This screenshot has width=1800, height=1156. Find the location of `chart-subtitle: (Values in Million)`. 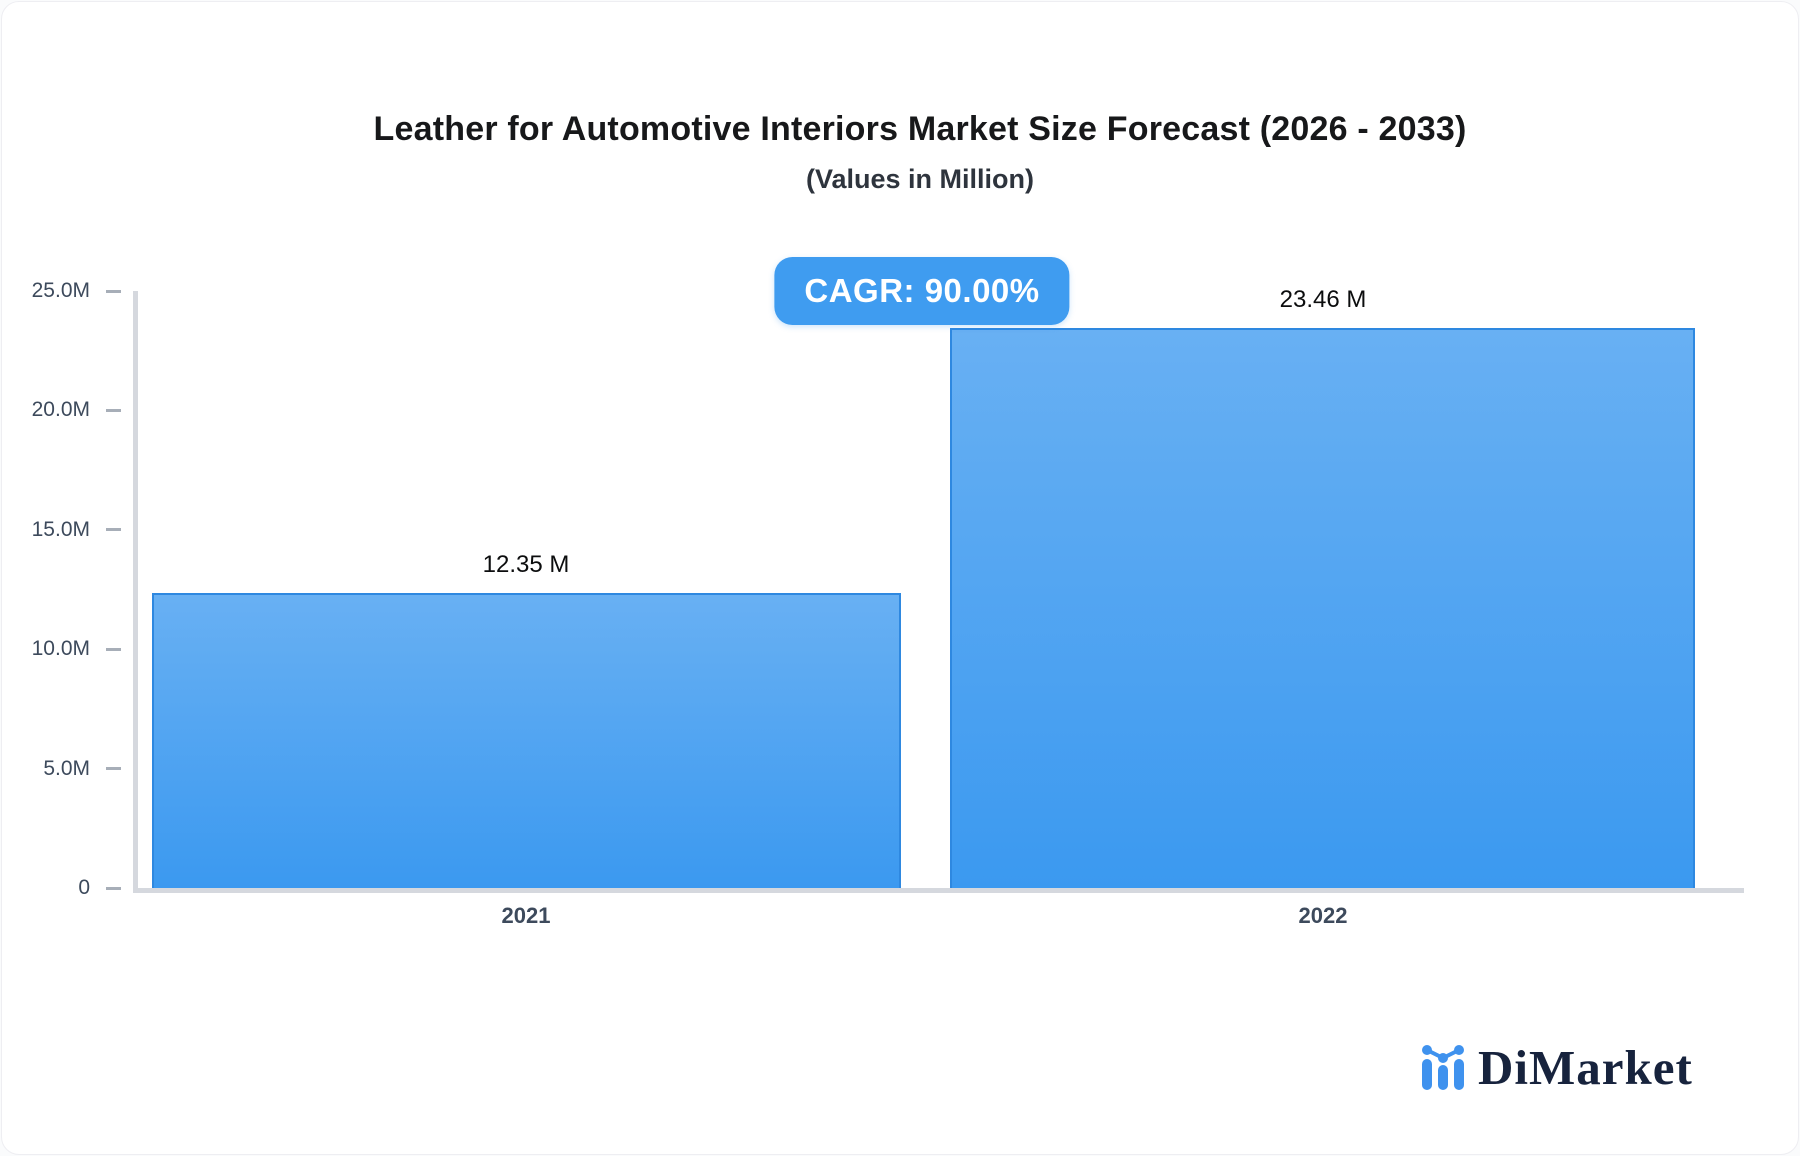

chart-subtitle: (Values in Million) is located at coordinates (920, 179).